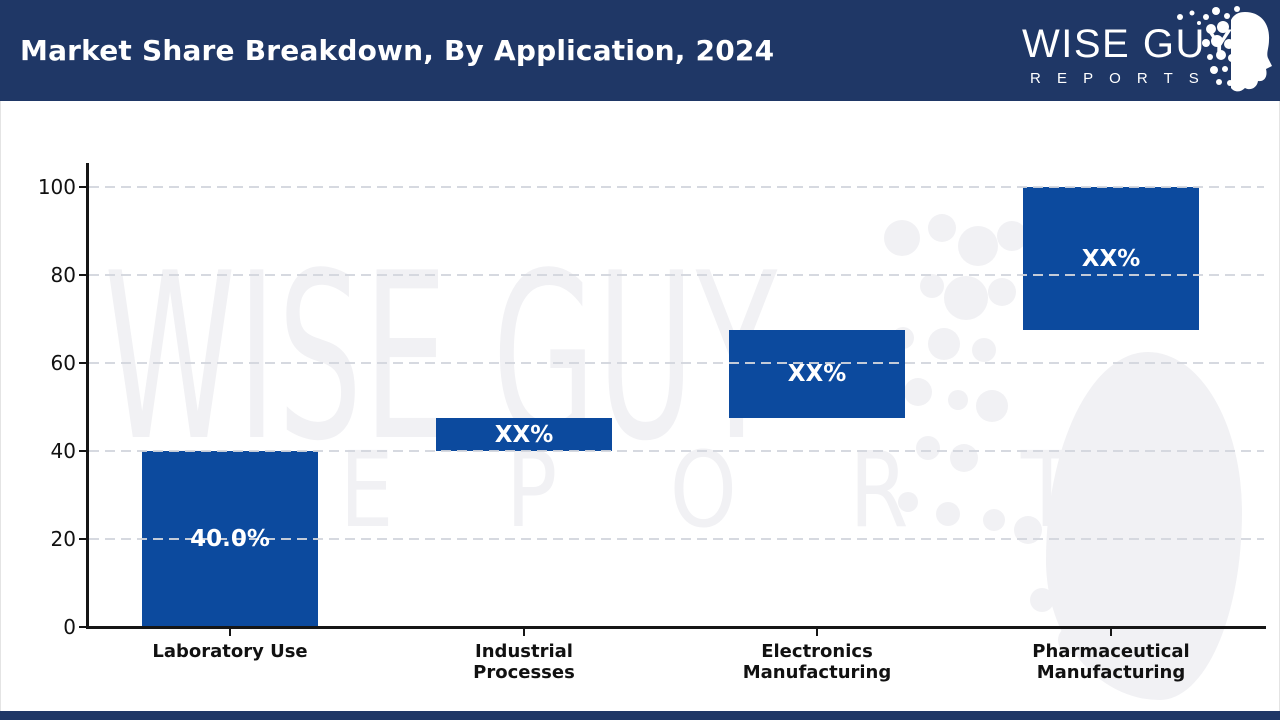  I want to click on x-category-label: Electronics Manufacturing, so click(817, 662).